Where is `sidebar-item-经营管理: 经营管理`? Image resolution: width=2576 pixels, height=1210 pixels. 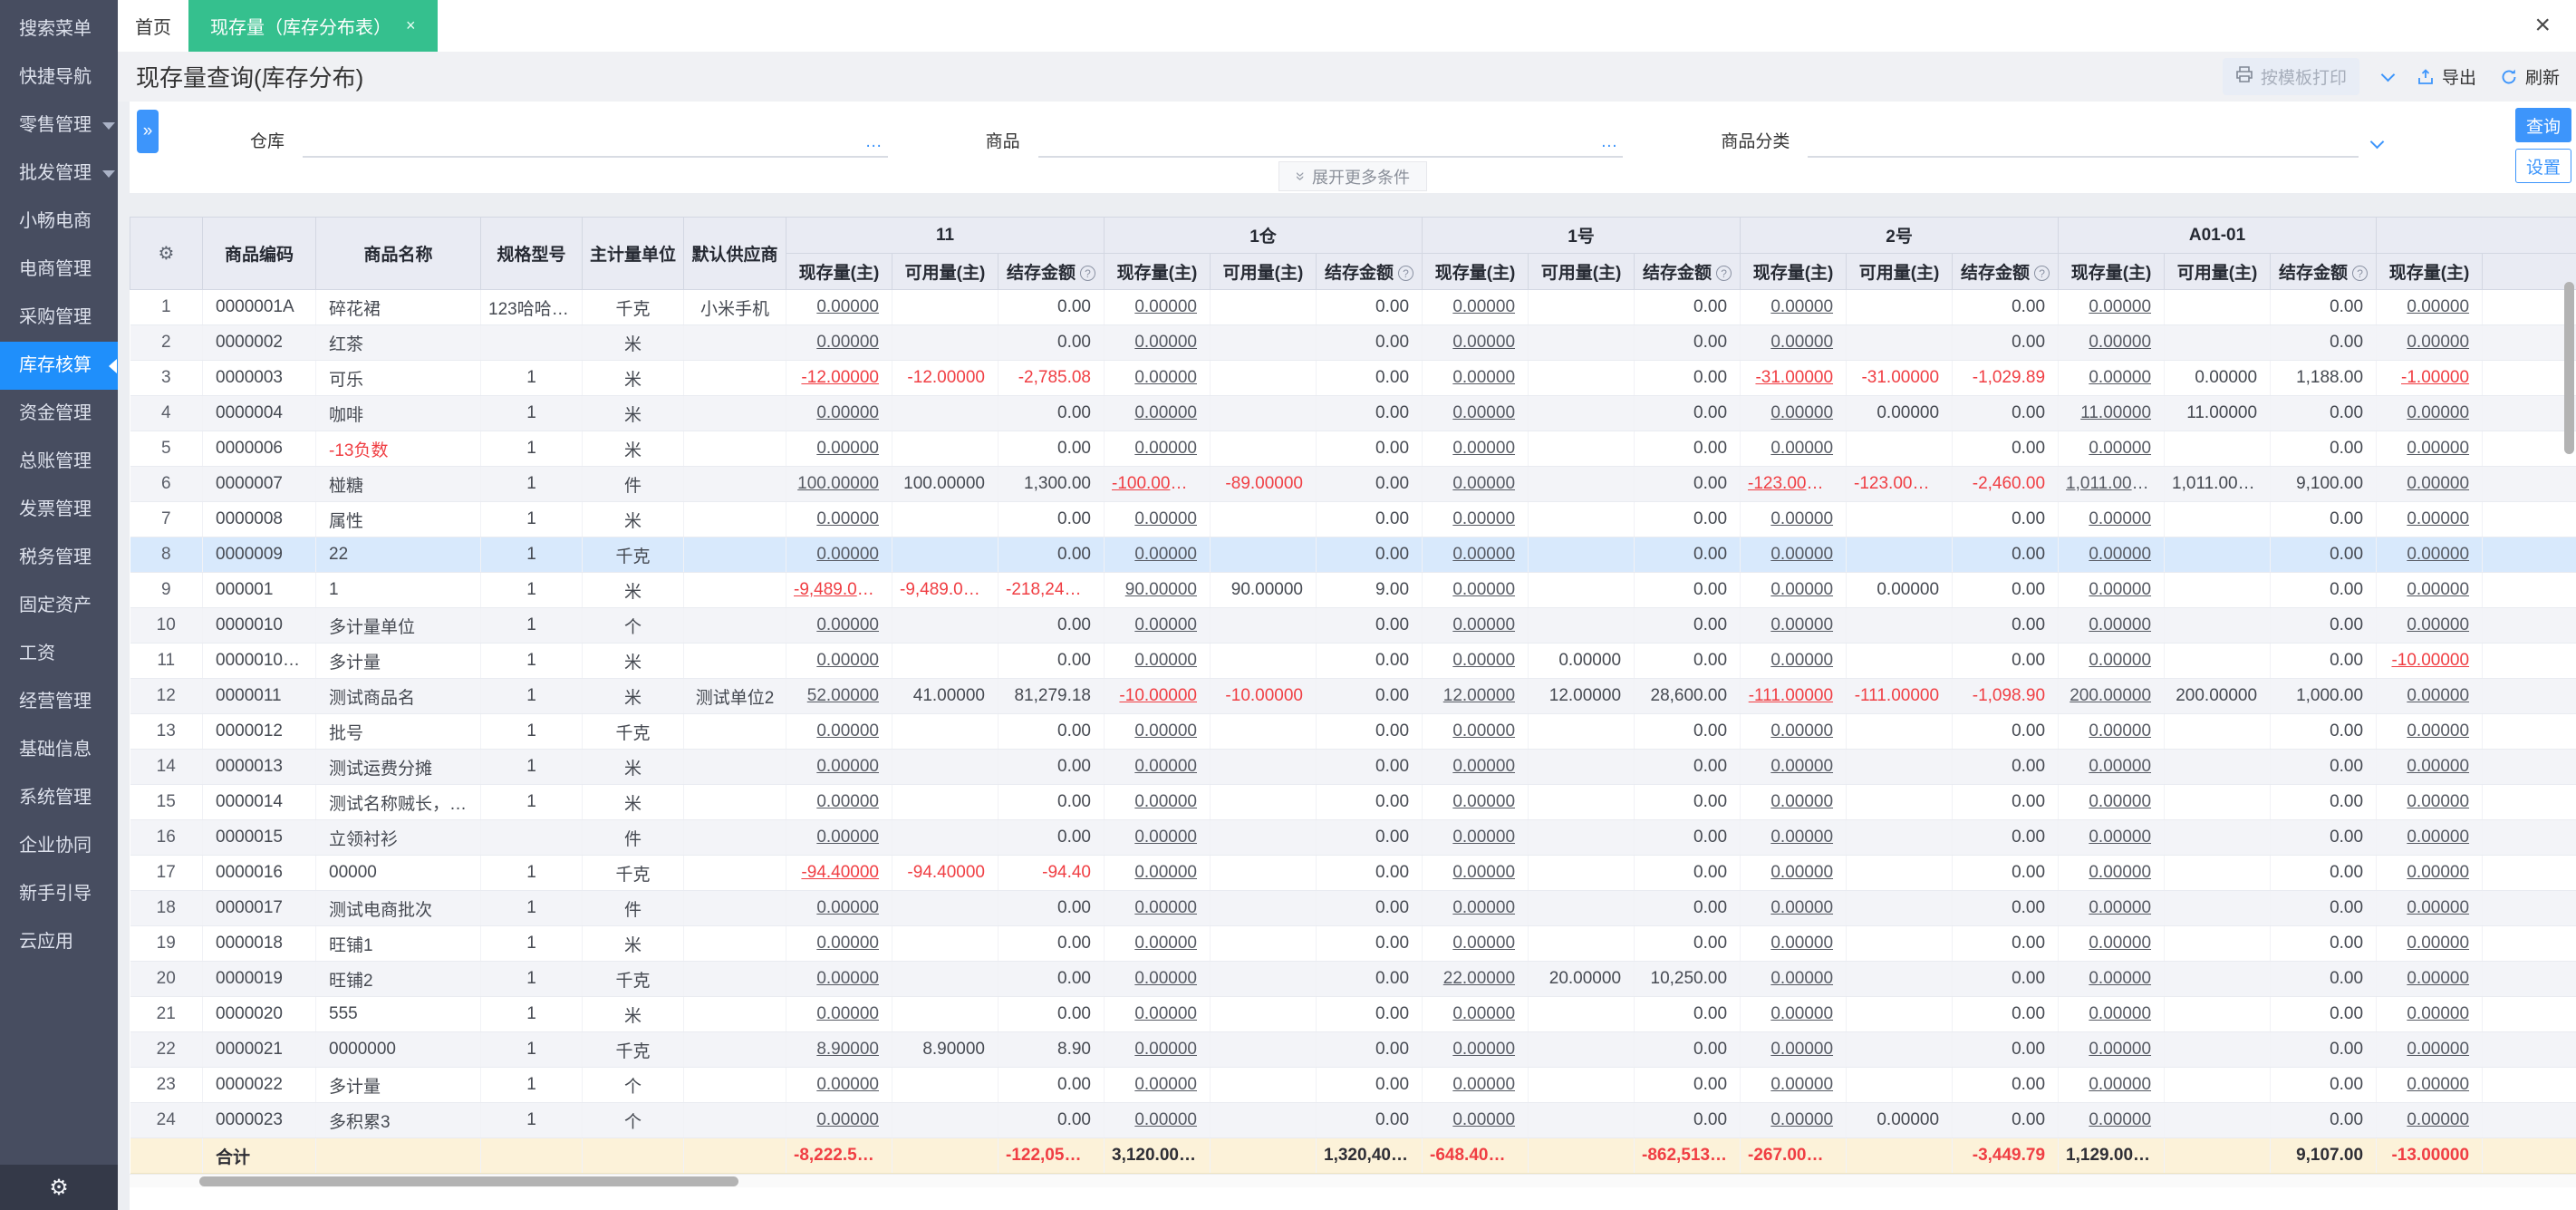
sidebar-item-经营管理: 经营管理 is located at coordinates (59, 702).